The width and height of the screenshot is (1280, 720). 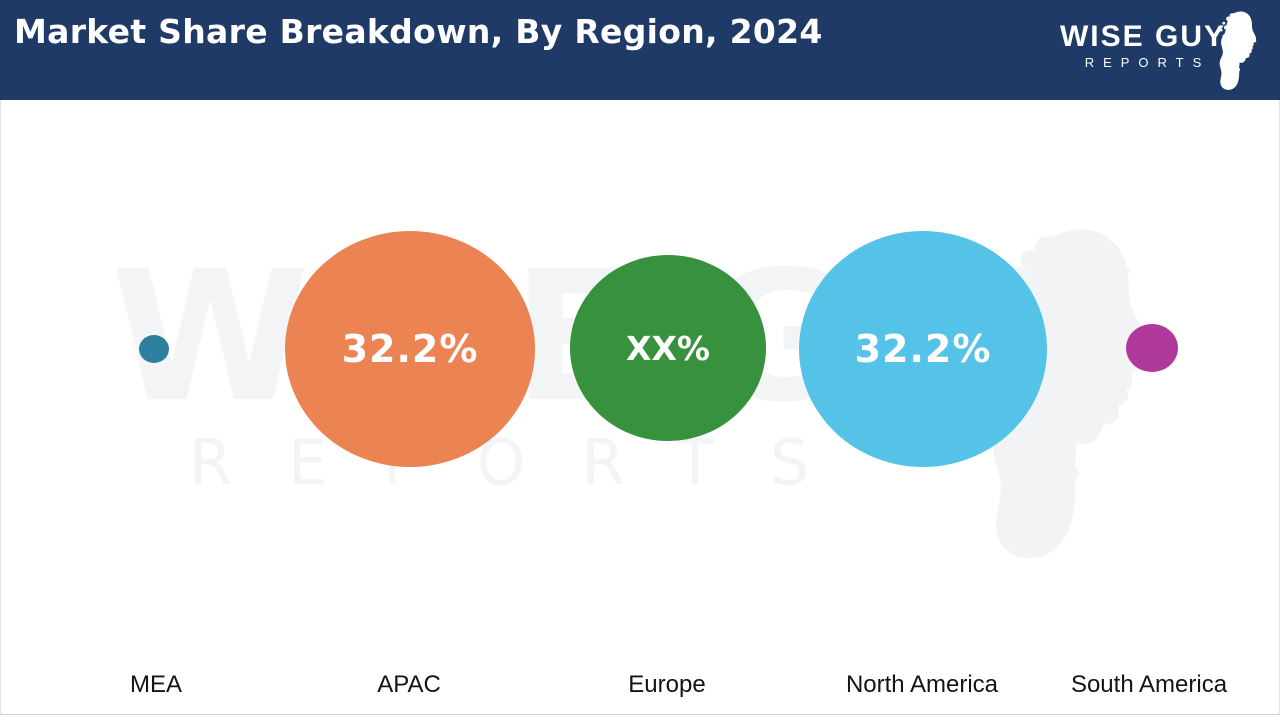 I want to click on category-label-europe: Europe, so click(x=667, y=684).